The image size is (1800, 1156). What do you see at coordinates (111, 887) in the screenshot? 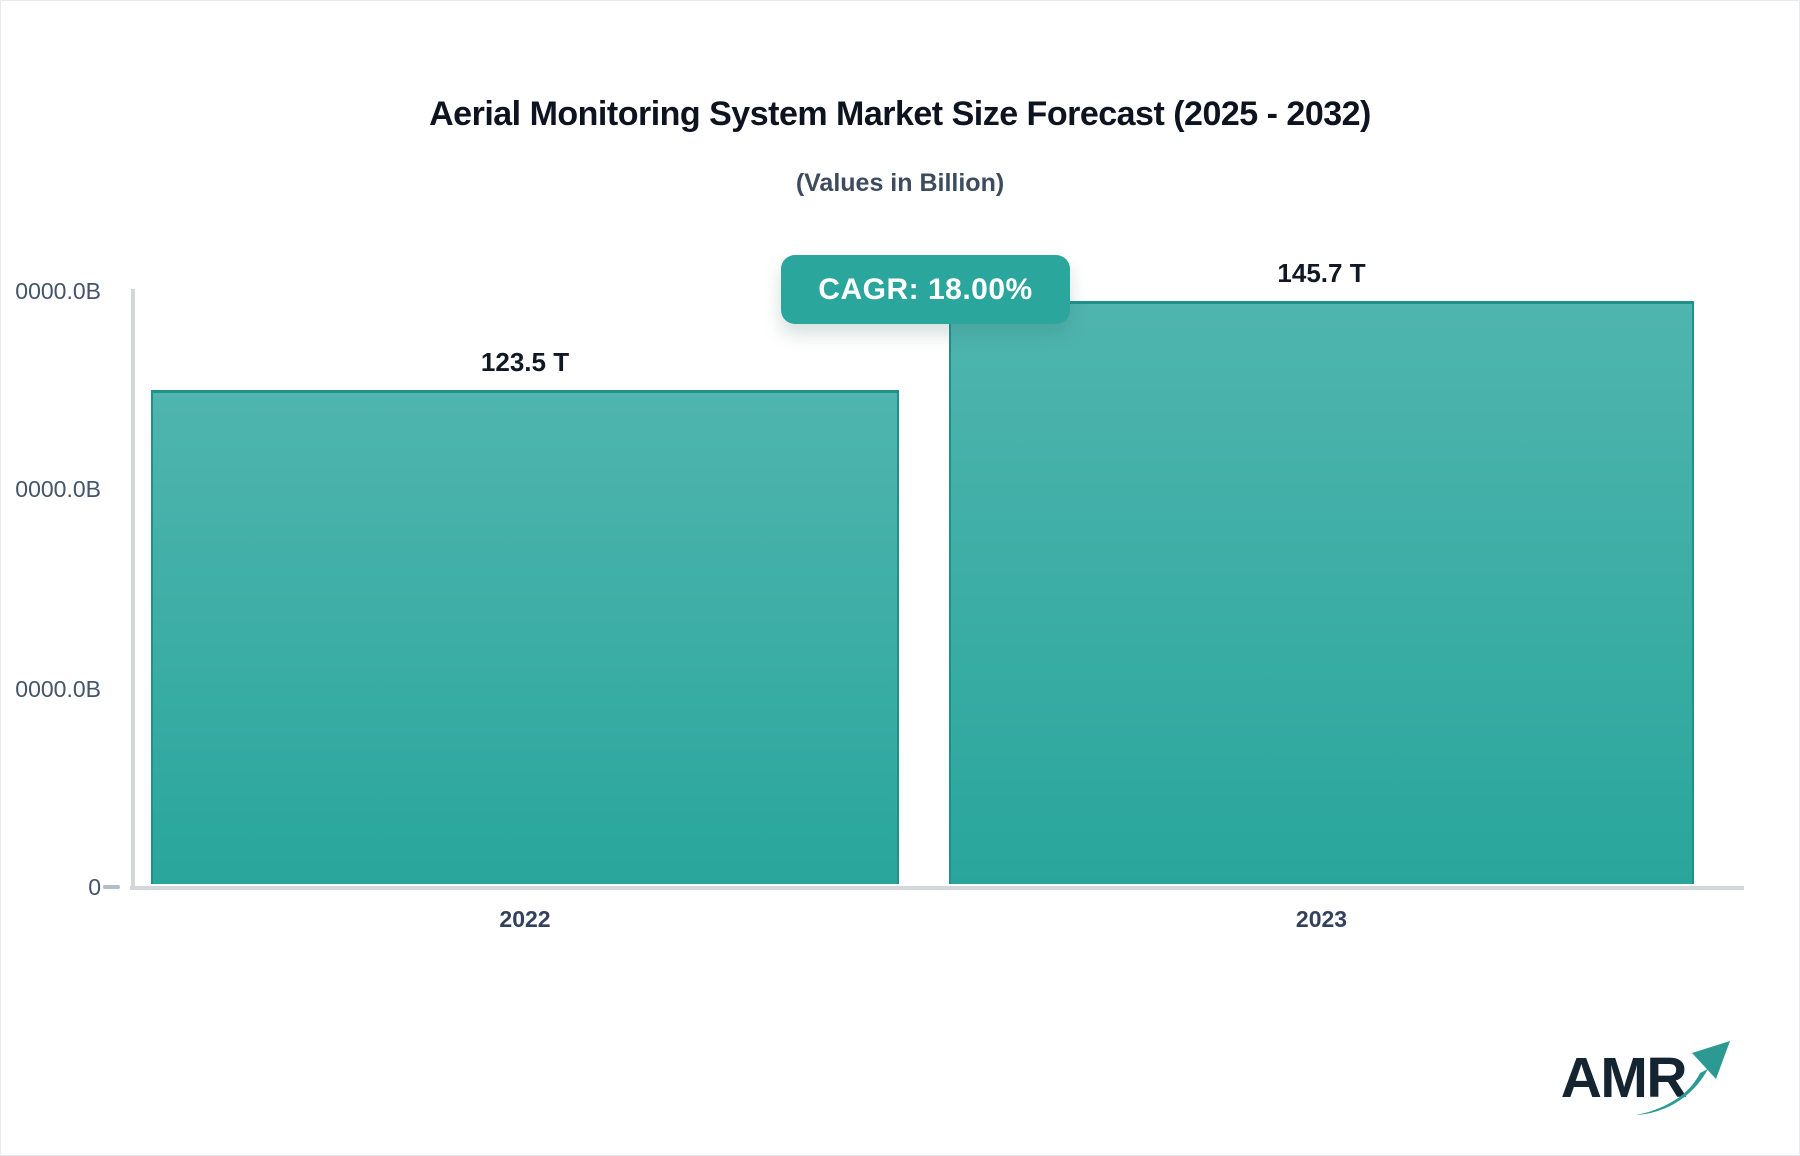
I see `zero-tick-dash` at bounding box center [111, 887].